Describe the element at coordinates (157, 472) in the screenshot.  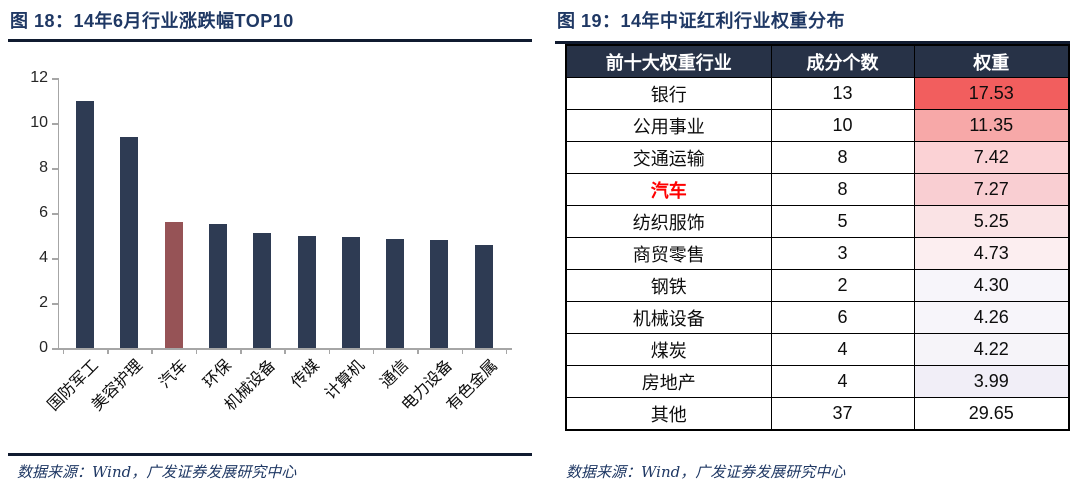
I see `left-source-note: 数据来源：Wind，广发证券发展研究中心` at that location.